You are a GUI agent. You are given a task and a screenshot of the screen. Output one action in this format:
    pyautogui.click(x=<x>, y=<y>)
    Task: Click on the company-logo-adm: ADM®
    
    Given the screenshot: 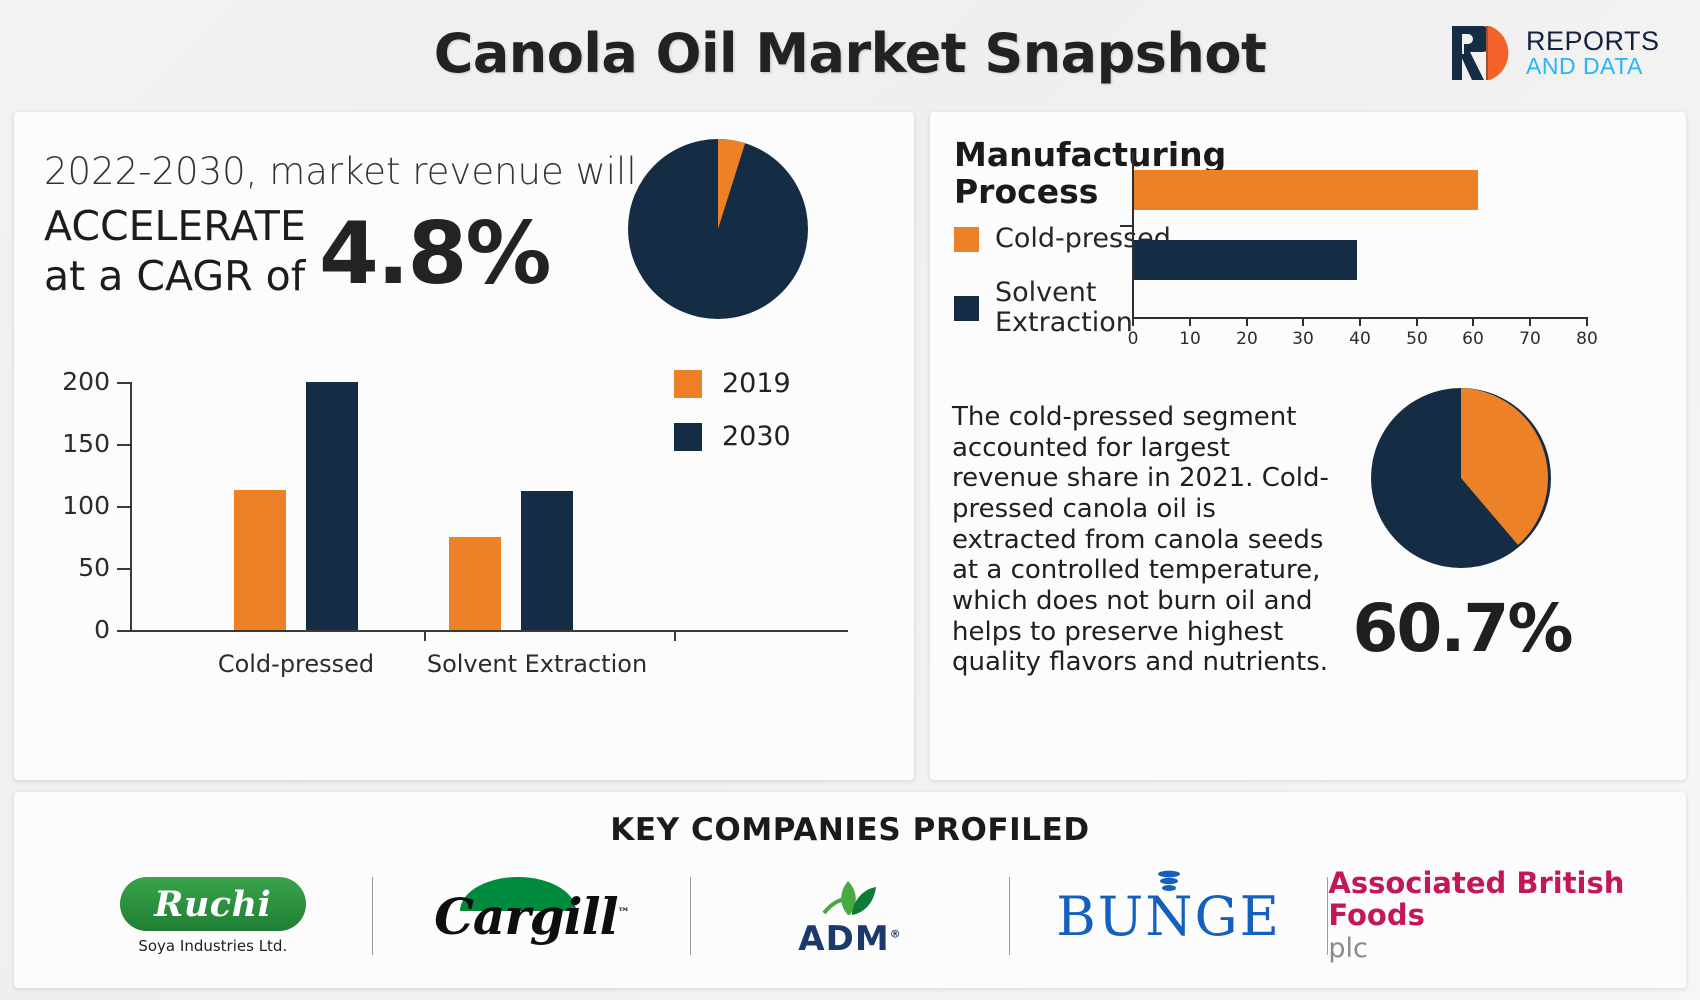 What is the action you would take?
    pyautogui.click(x=850, y=916)
    